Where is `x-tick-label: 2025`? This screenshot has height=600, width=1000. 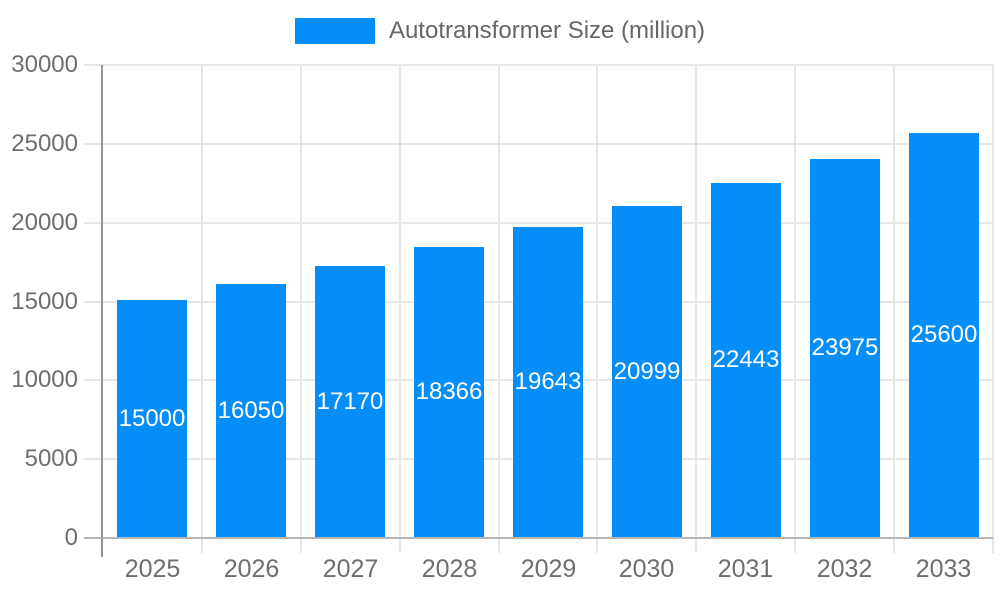
x-tick-label: 2025 is located at coordinates (152, 569).